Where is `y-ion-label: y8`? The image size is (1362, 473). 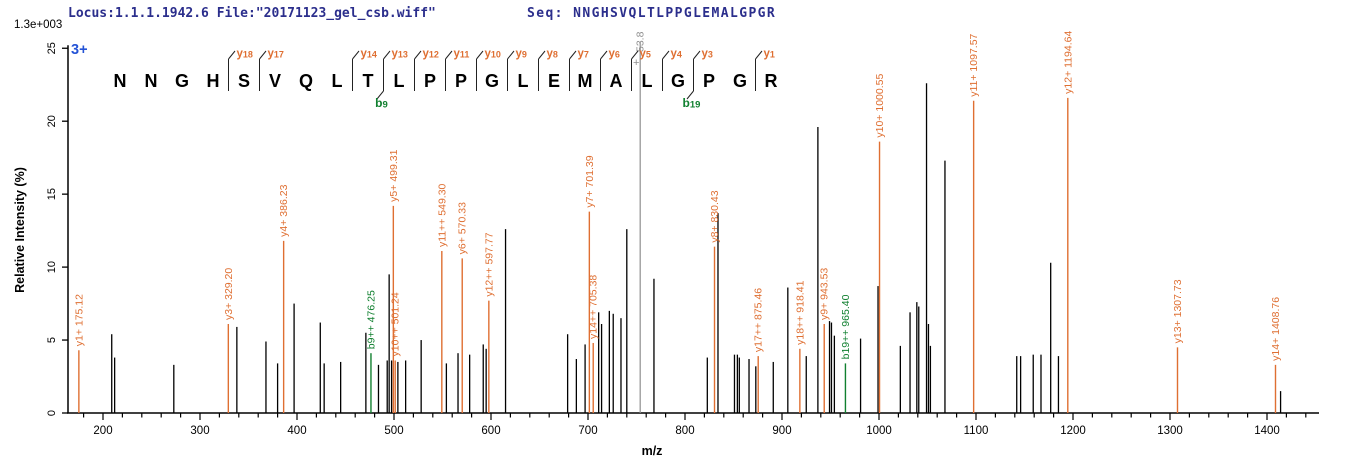
y-ion-label: y8 is located at coordinates (552, 54).